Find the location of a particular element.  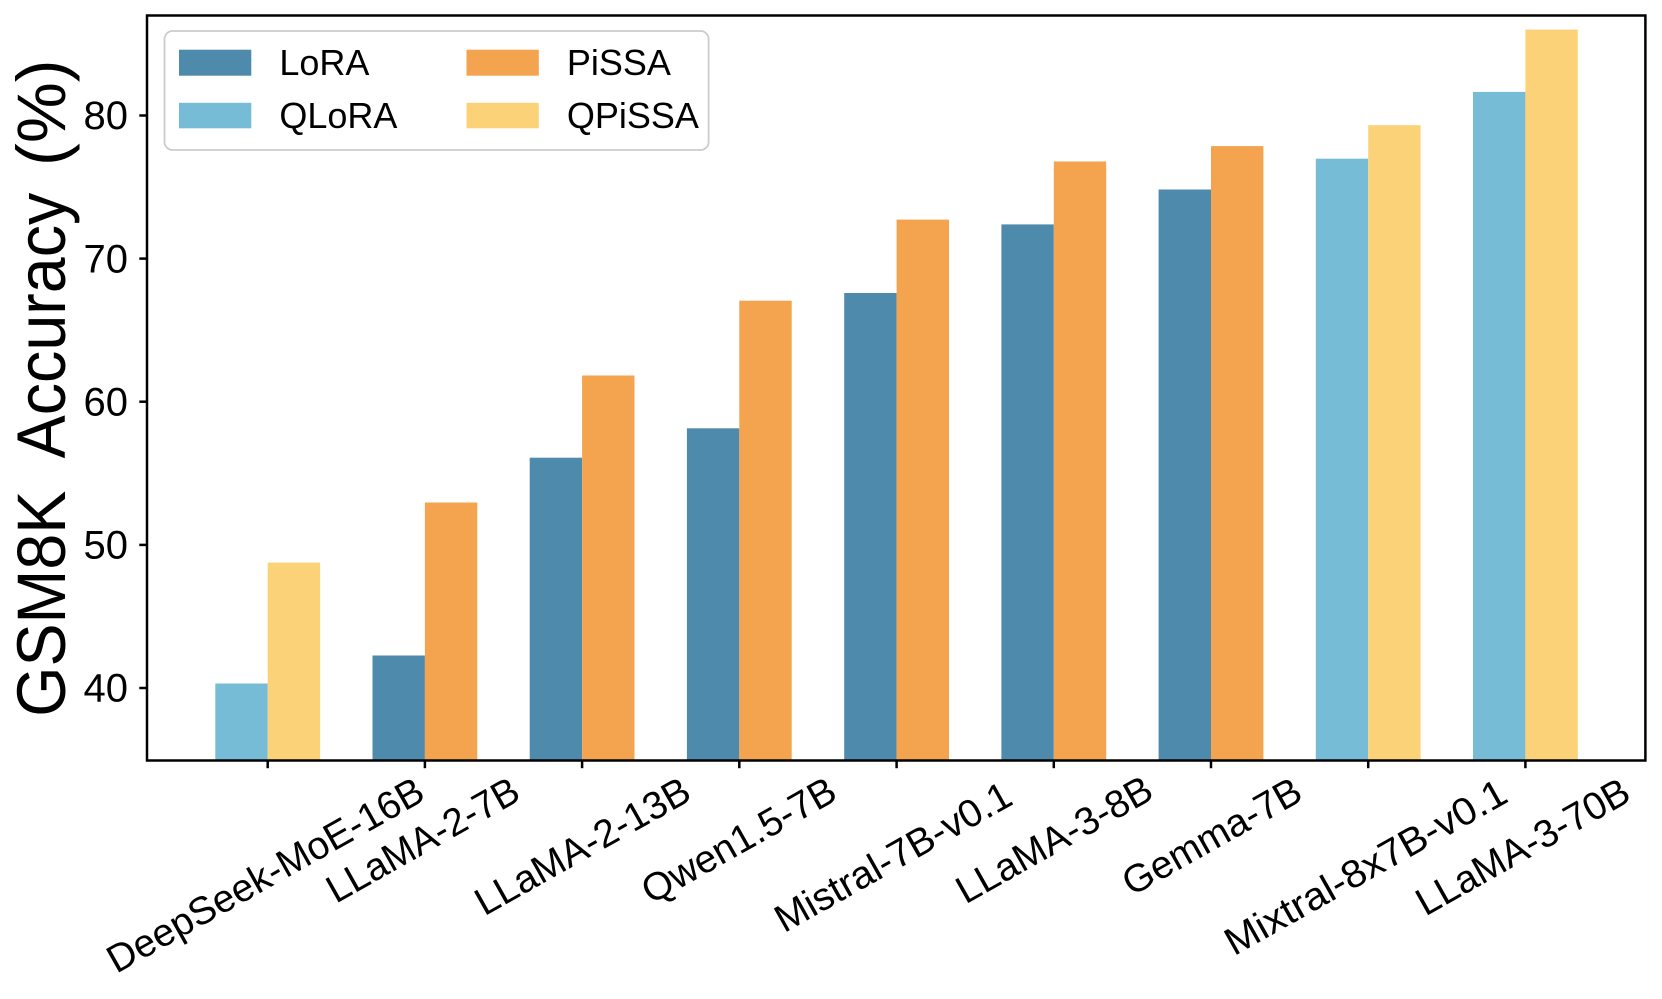

svg-text: LoRA is located at coordinates (324, 62).